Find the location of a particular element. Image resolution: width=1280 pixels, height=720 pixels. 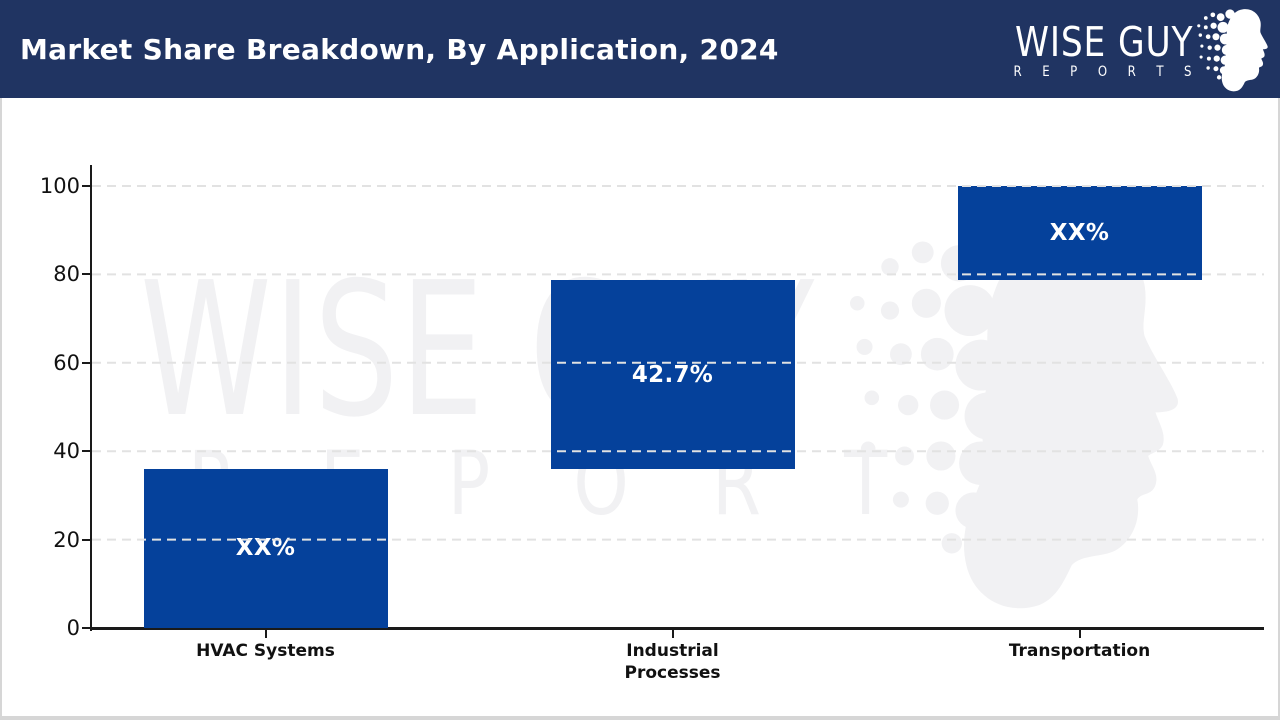

y-tick-label: 40 is located at coordinates (66, 451).